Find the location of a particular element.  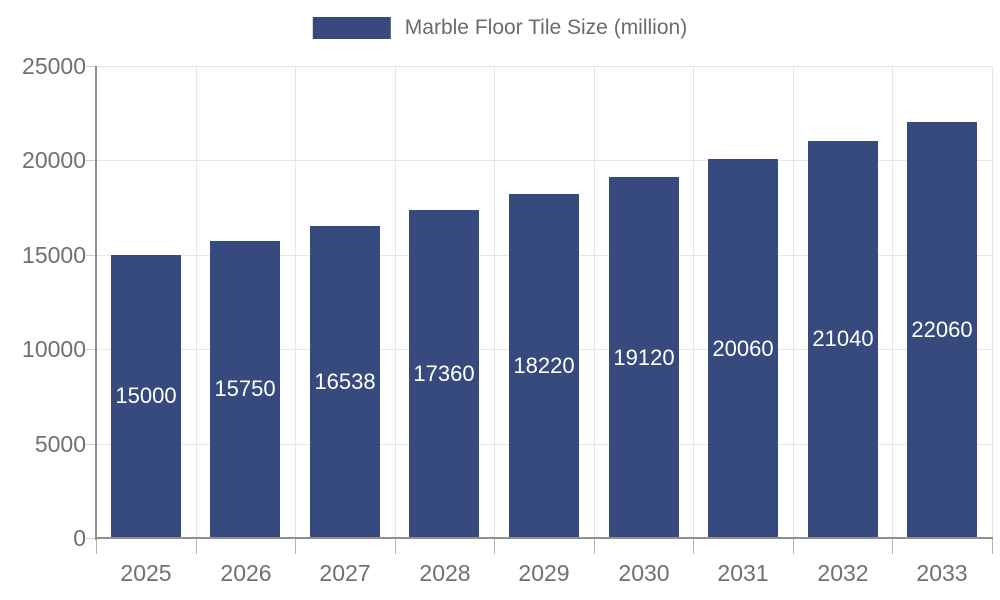

bar-2033 is located at coordinates (942, 329).